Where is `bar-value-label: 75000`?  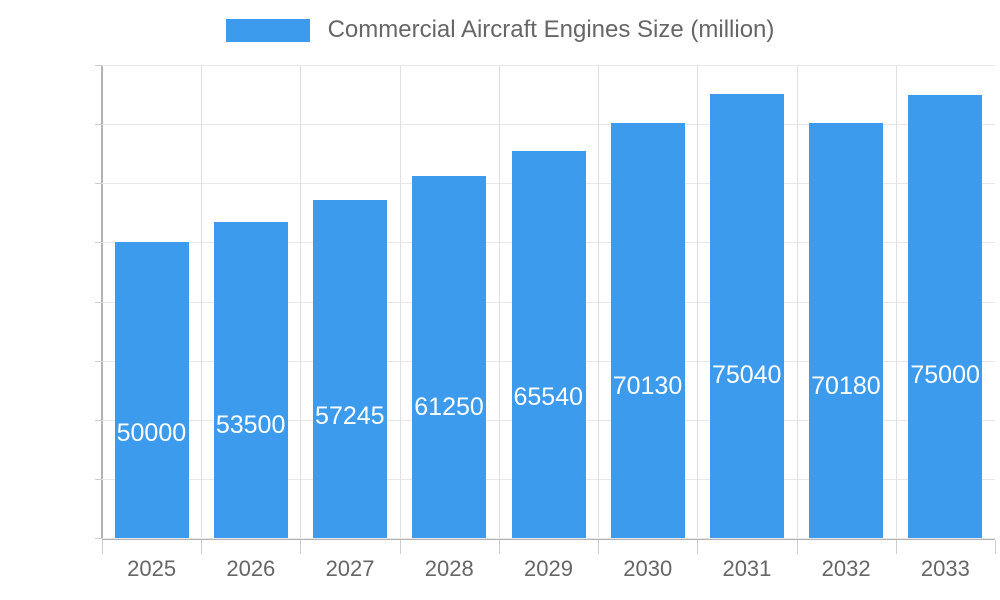
bar-value-label: 75000 is located at coordinates (945, 374).